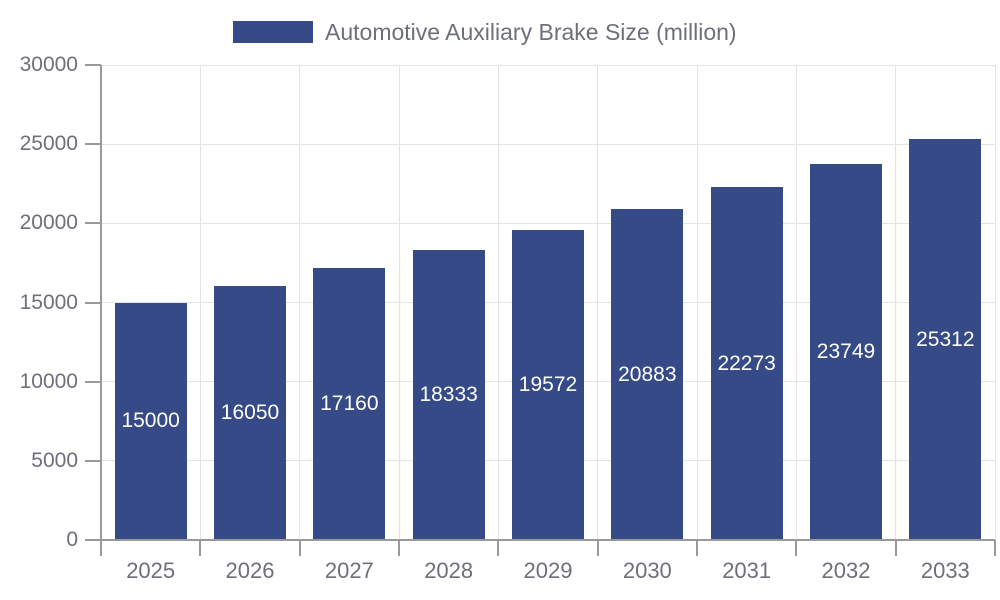  I want to click on bar-value-label: 25312, so click(945, 339).